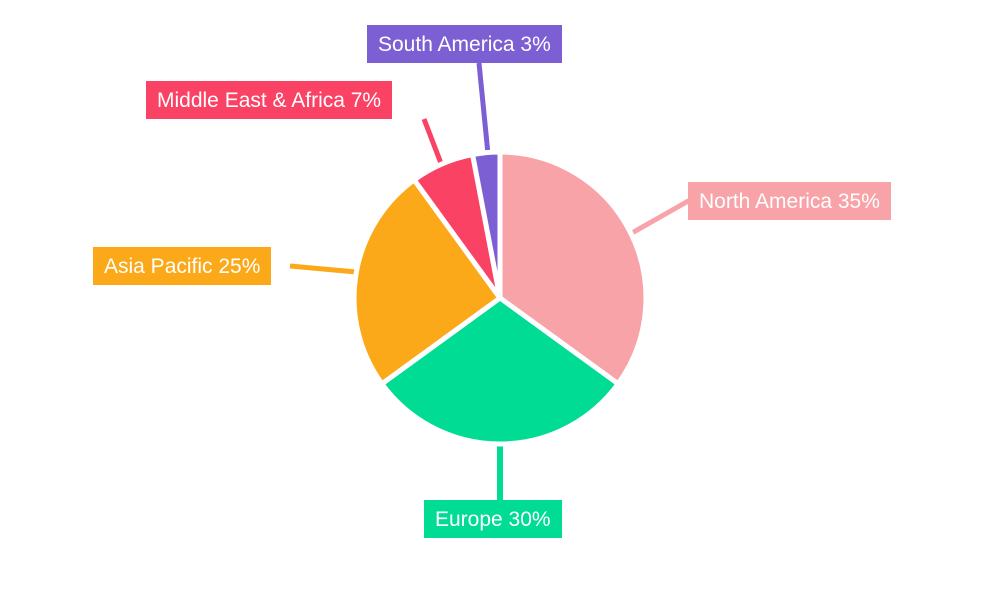 This screenshot has width=1000, height=600. Describe the element at coordinates (486, 225) in the screenshot. I see `pie-slice-south-america` at that location.